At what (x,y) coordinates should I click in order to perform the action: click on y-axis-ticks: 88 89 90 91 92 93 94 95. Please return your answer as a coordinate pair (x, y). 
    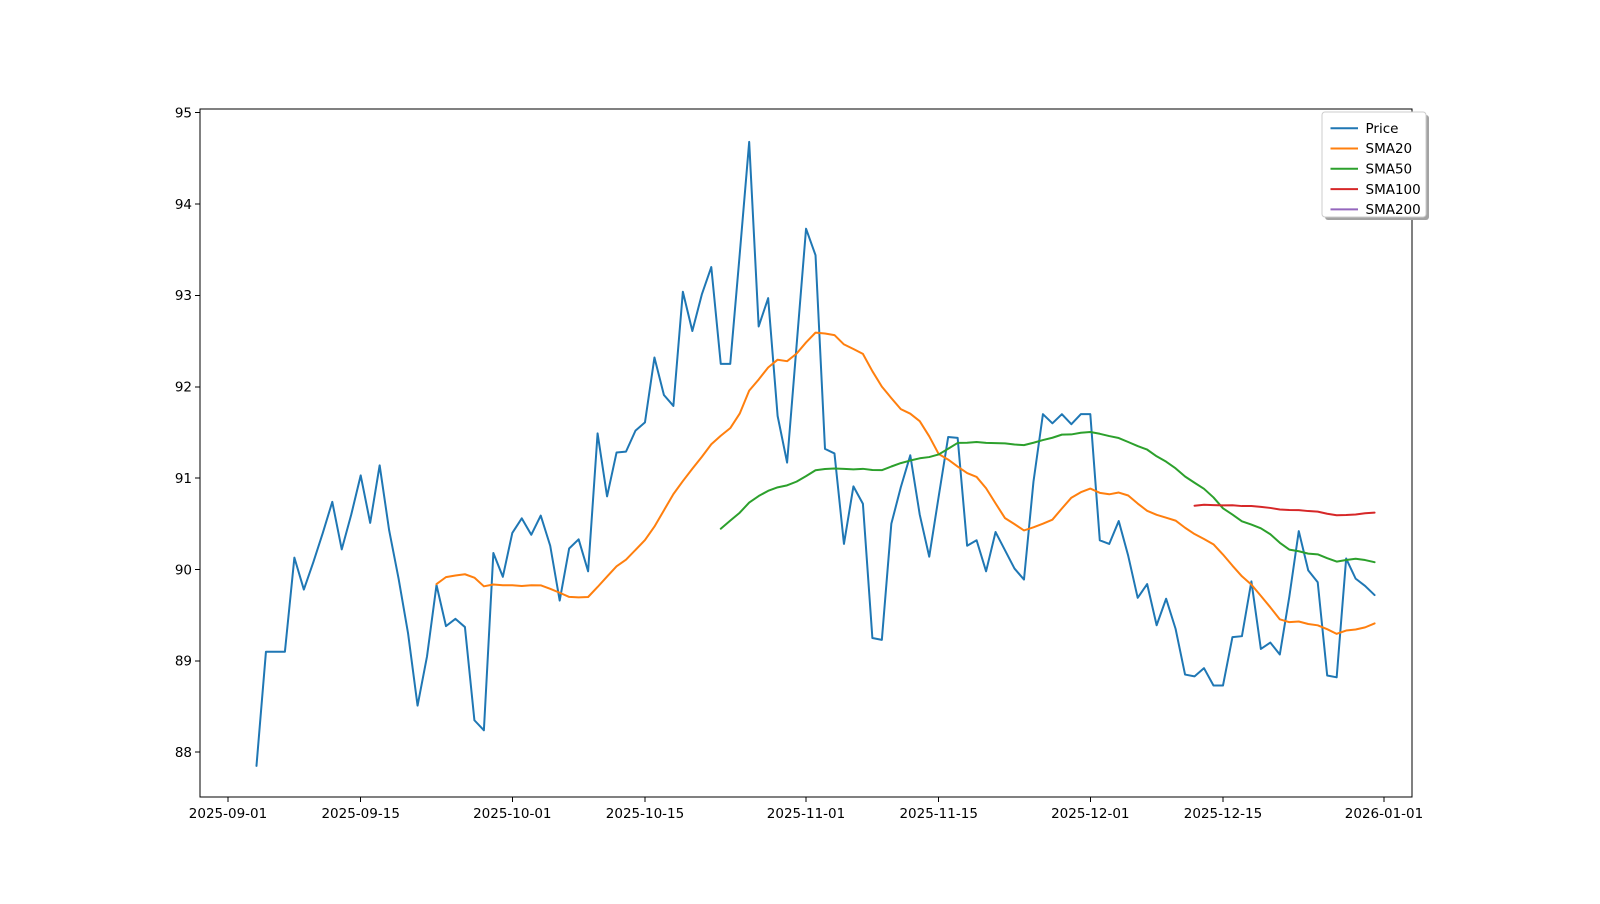
    Looking at the image, I should click on (187, 433).